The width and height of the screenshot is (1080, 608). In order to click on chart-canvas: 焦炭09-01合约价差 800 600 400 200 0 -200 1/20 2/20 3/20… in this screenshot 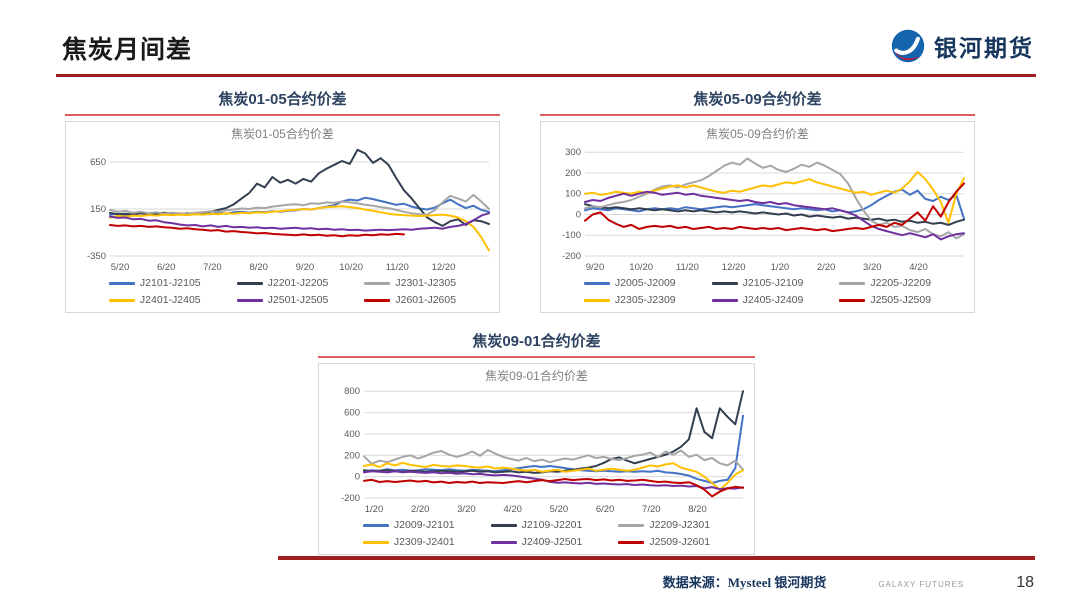, I will do `click(542, 441)`.